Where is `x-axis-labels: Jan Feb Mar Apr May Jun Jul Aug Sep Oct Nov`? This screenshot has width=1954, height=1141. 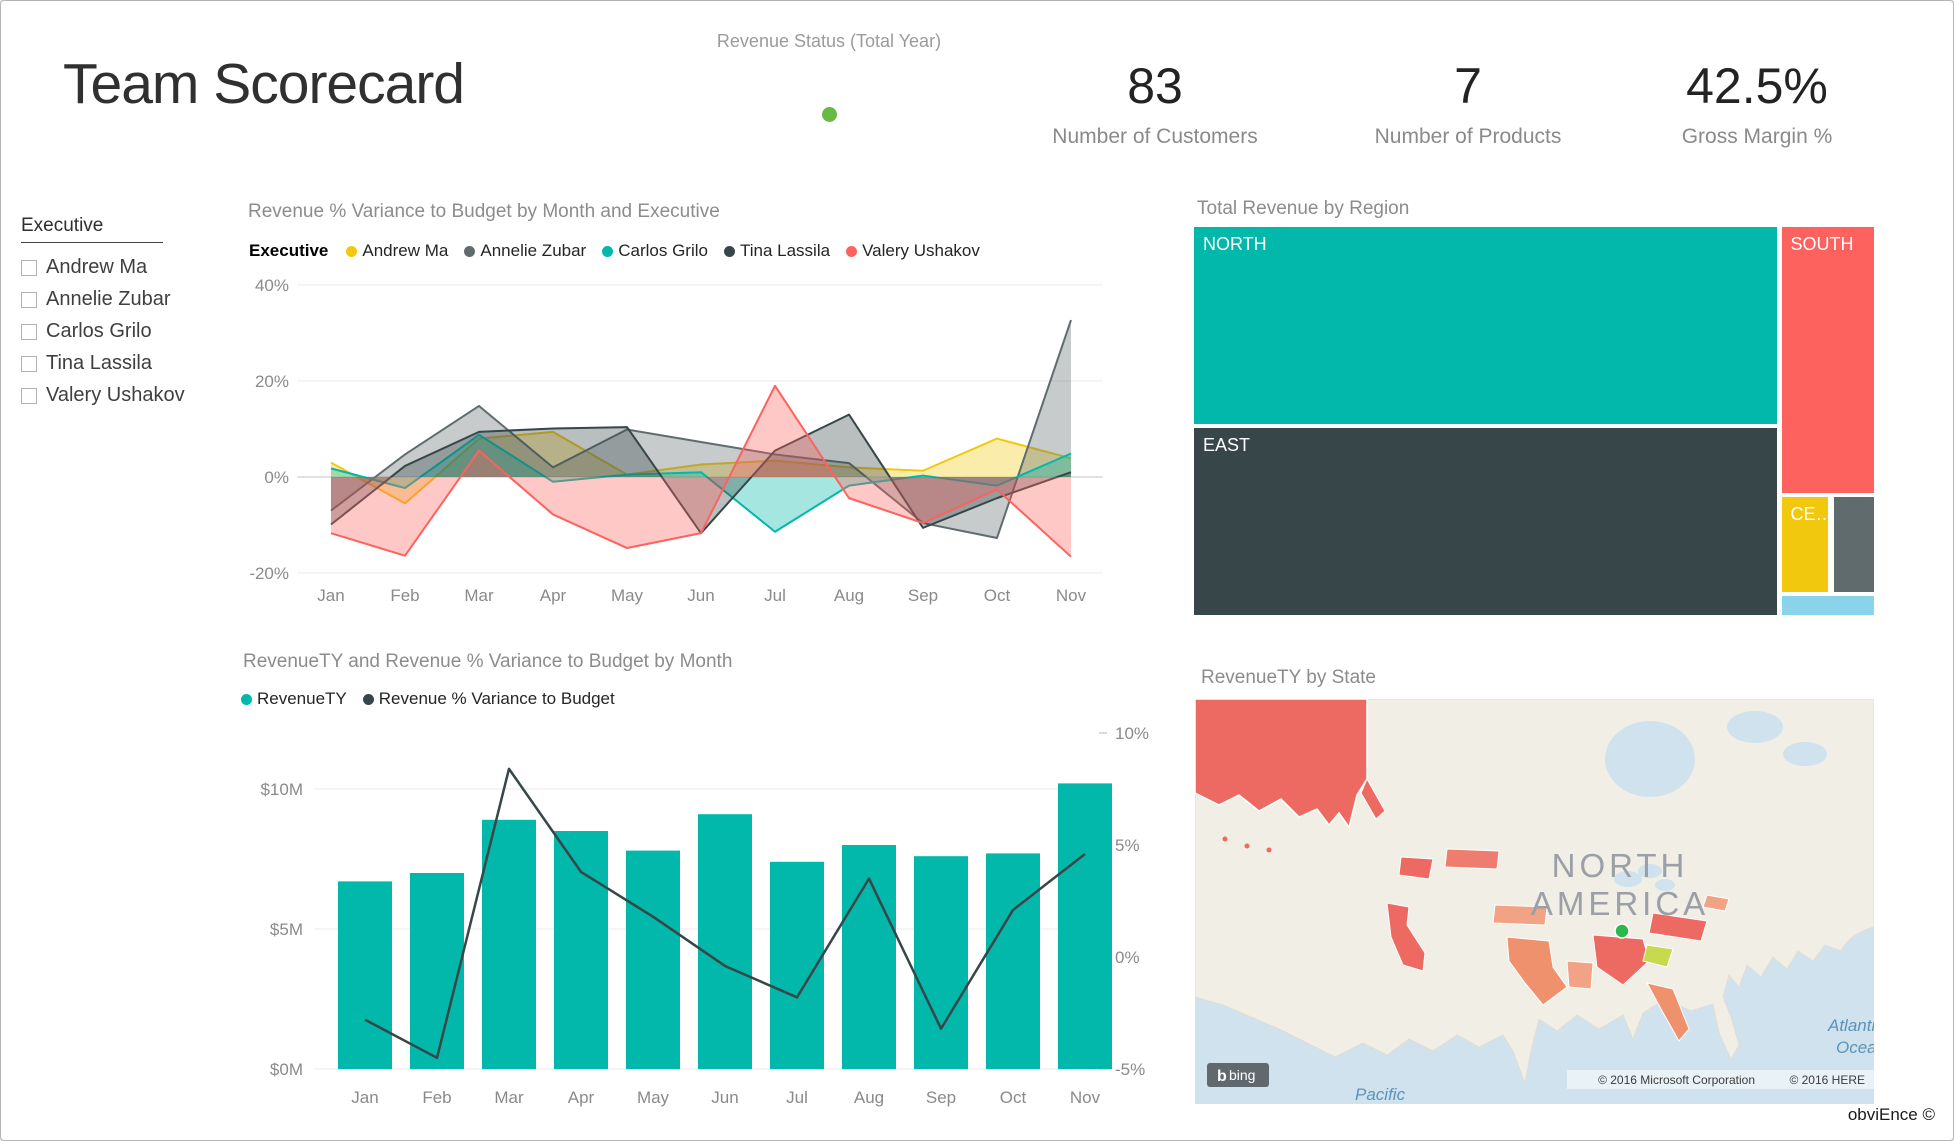
x-axis-labels: Jan Feb Mar Apr May Jun Jul Aug Sep Oct Nov is located at coordinates (701, 595).